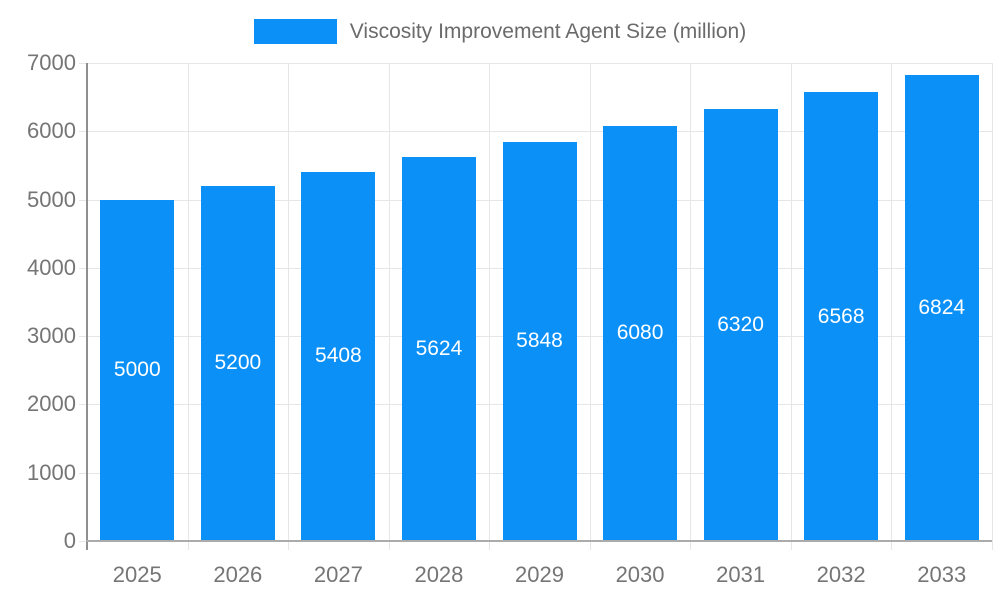  I want to click on bar-value-label: 5848, so click(539, 341).